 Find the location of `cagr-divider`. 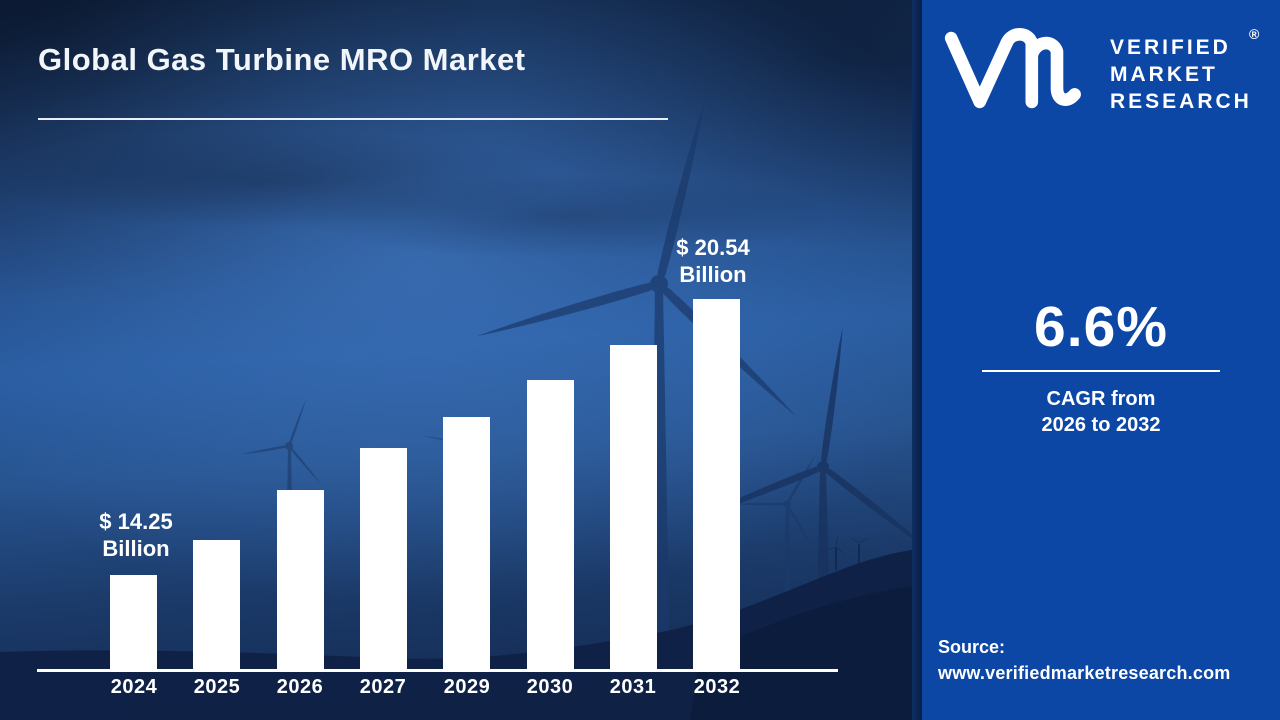

cagr-divider is located at coordinates (1101, 371).